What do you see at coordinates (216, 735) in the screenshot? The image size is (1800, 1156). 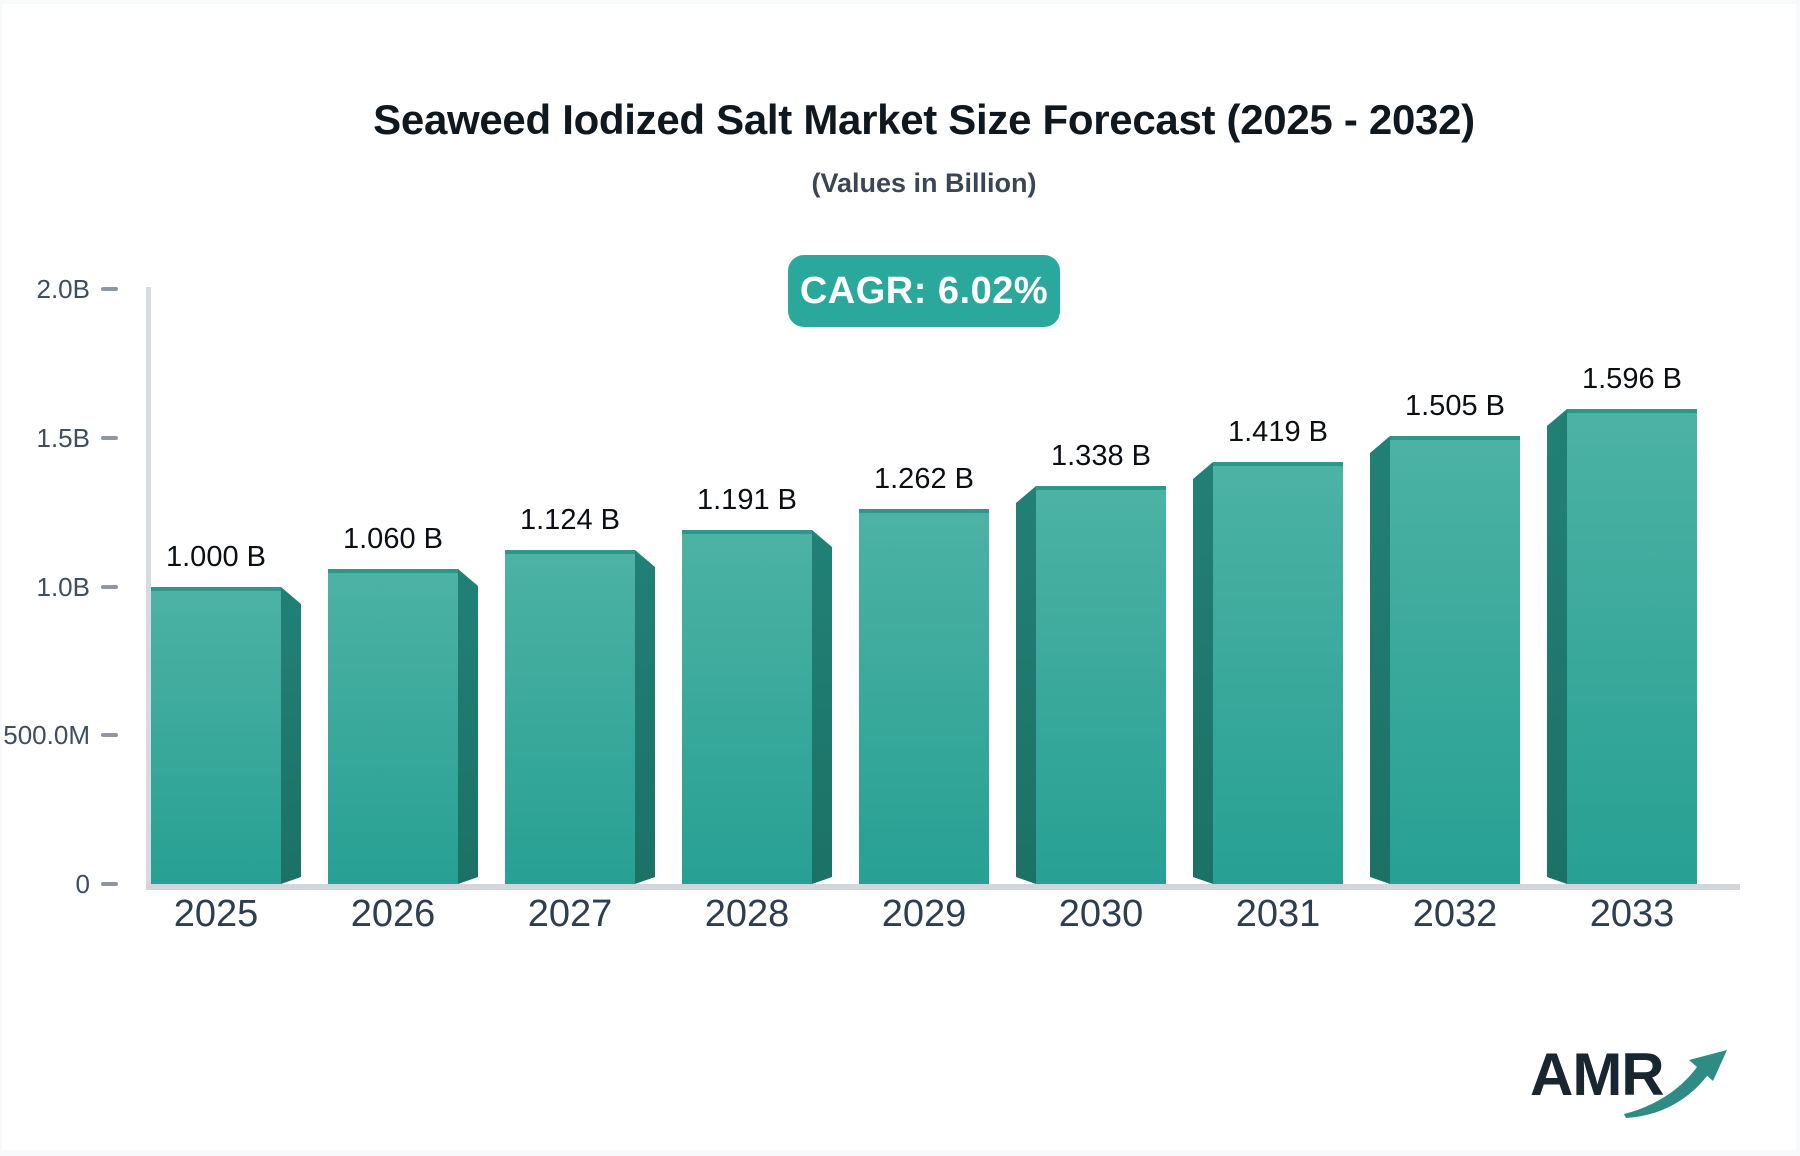 I see `bar-2025` at bounding box center [216, 735].